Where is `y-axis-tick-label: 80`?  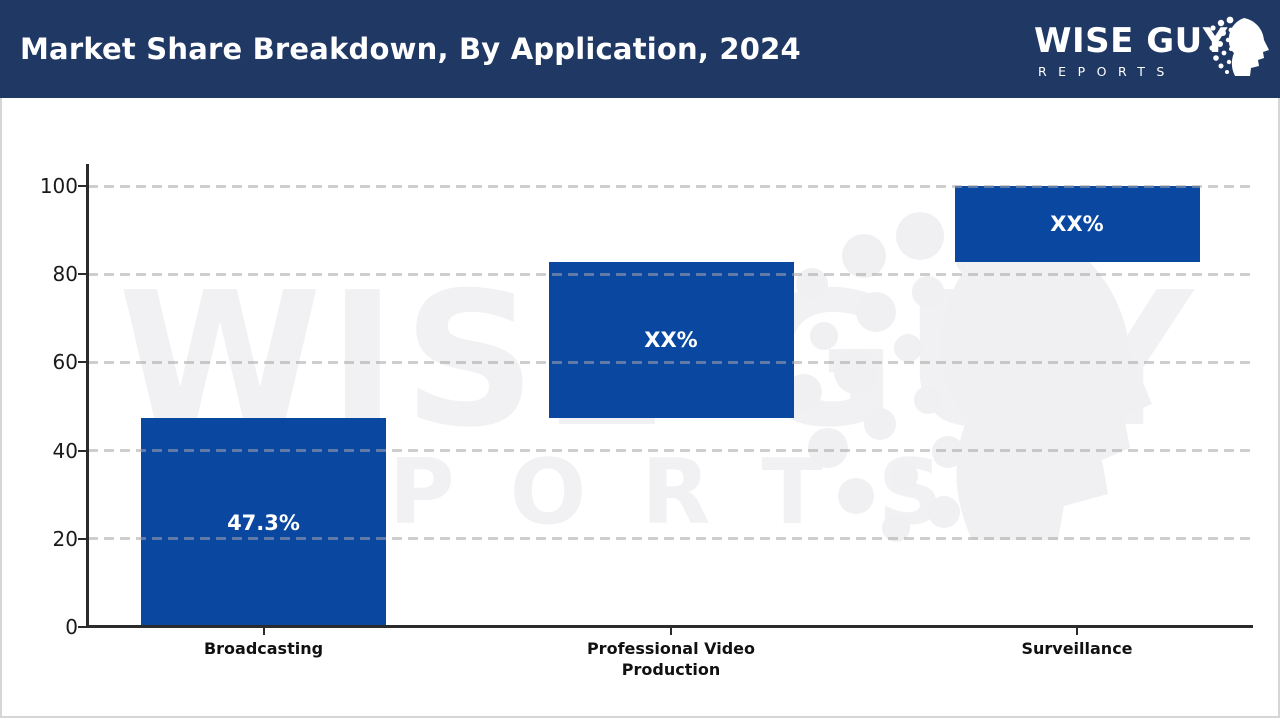
y-axis-tick-label: 80 is located at coordinates (65, 274).